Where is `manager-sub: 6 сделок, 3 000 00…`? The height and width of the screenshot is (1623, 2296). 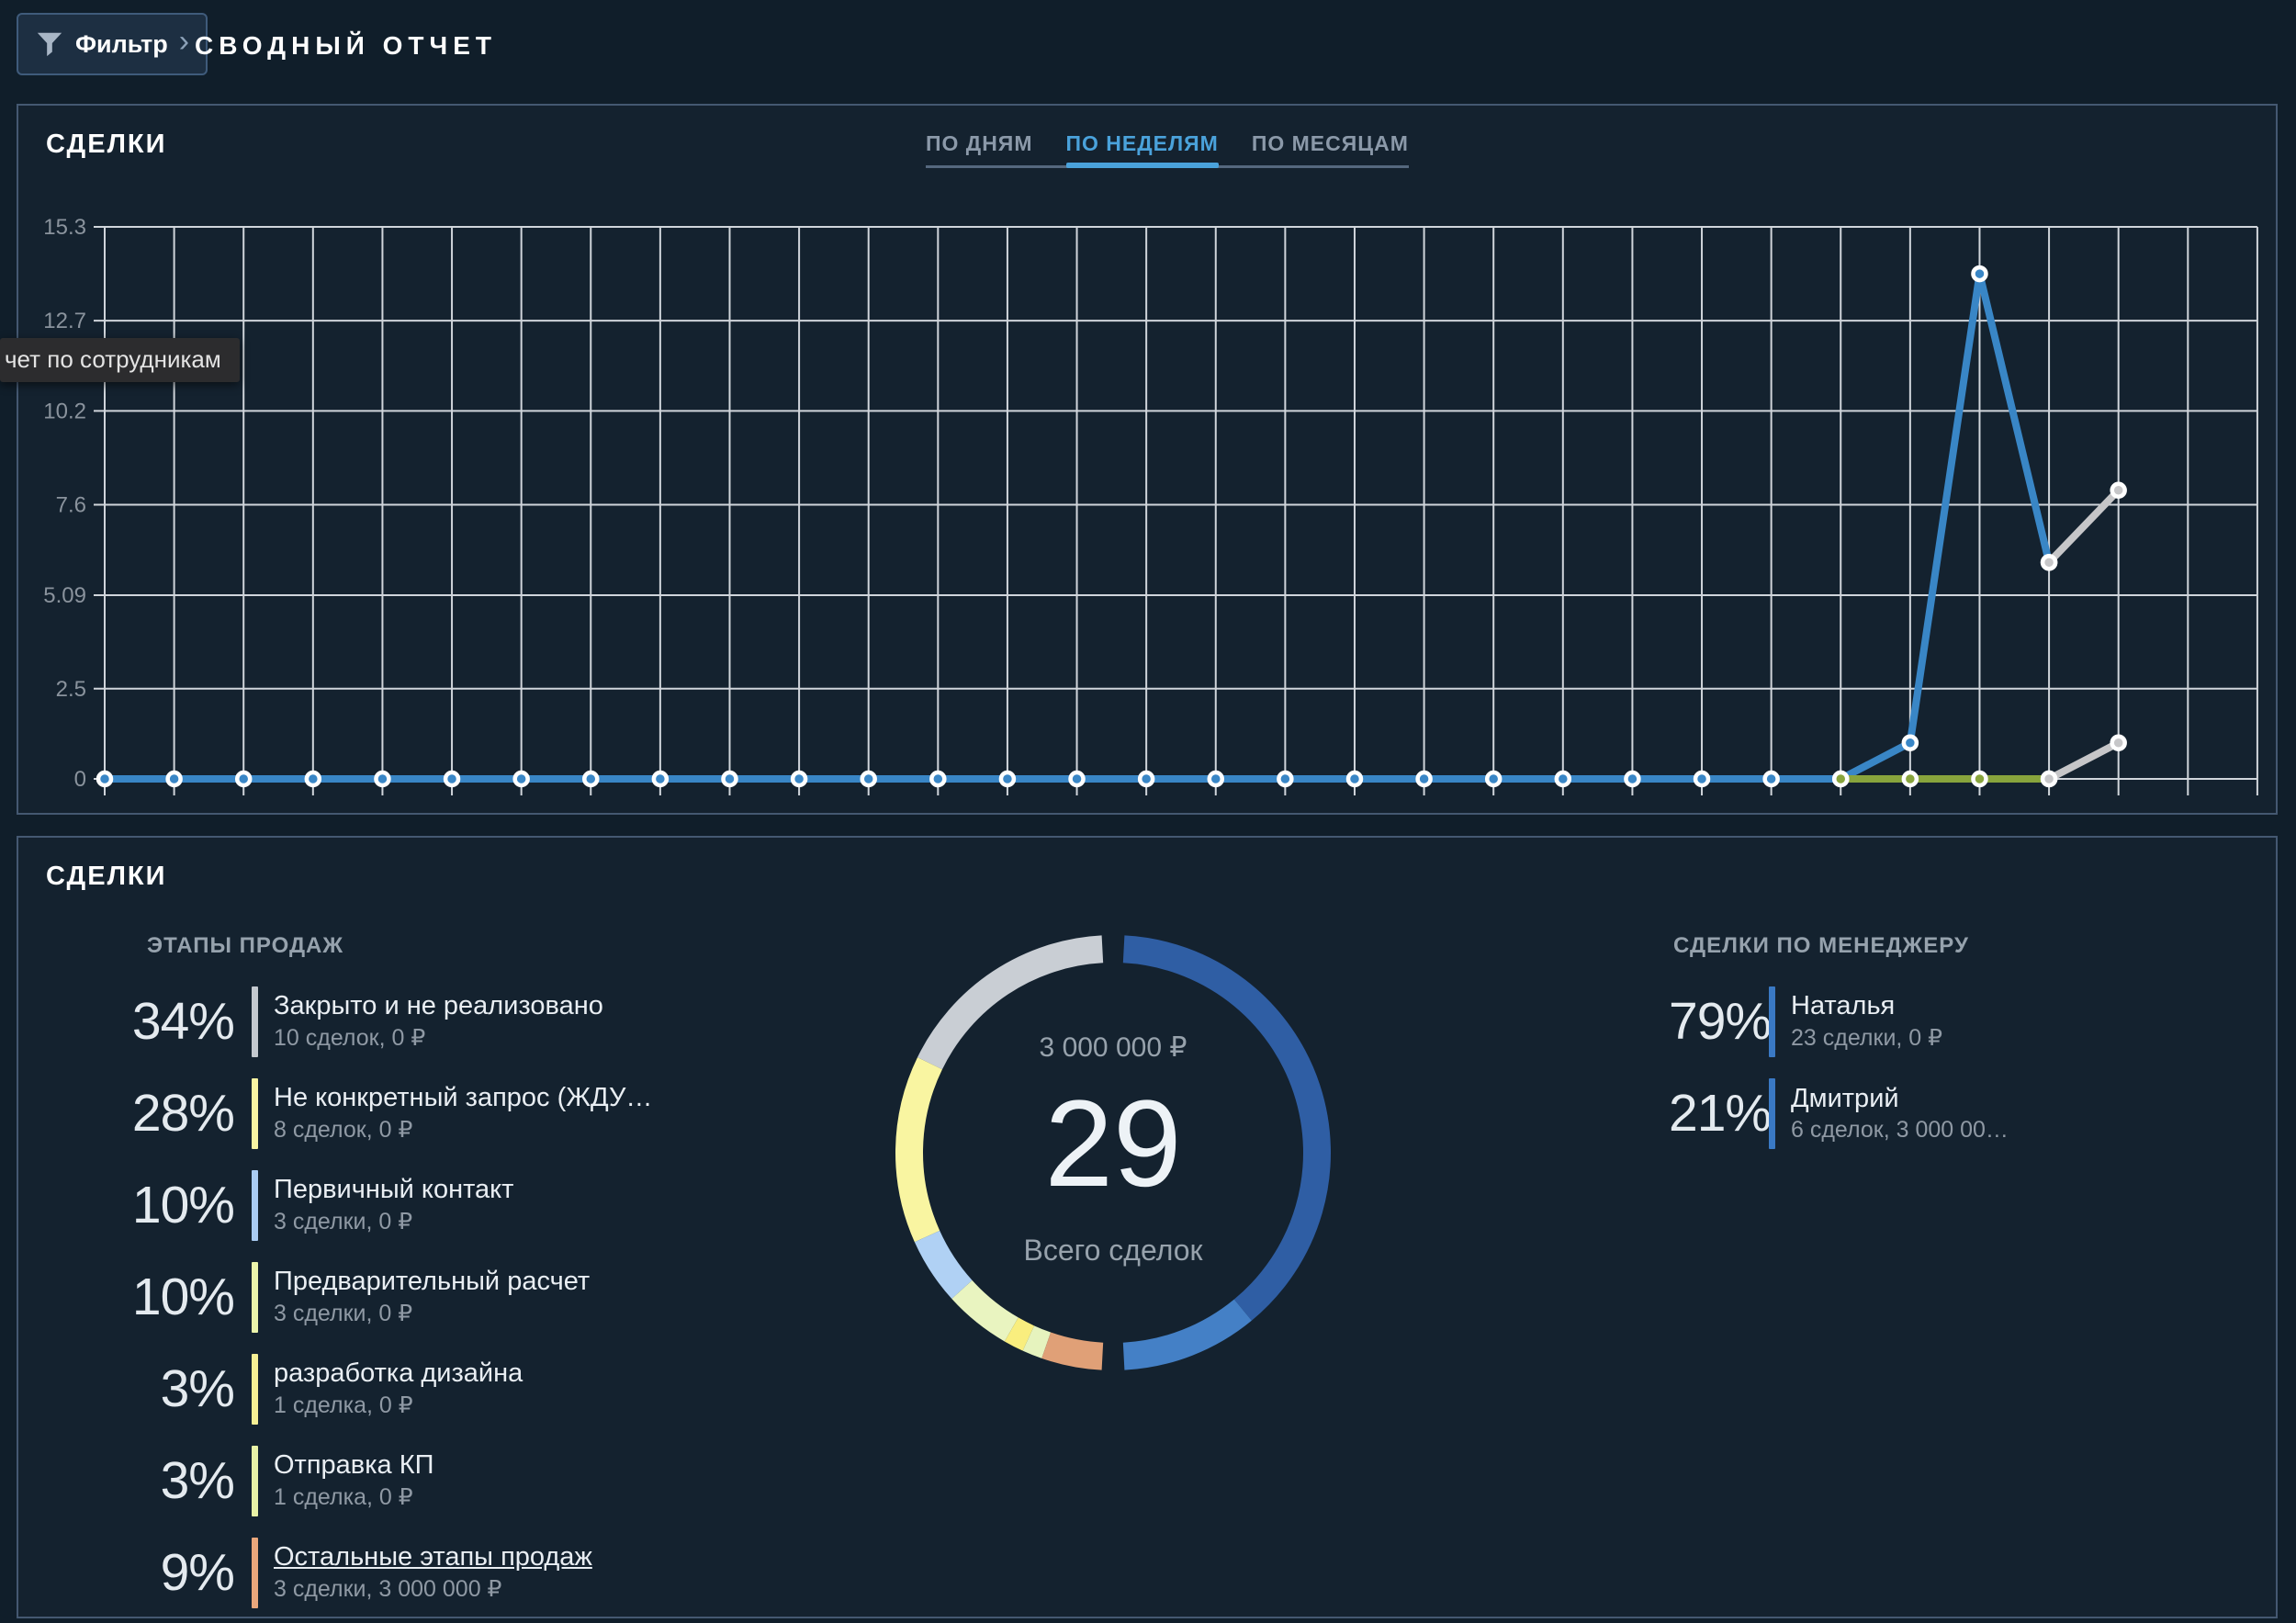 manager-sub: 6 сделок, 3 000 00… is located at coordinates (1900, 1129).